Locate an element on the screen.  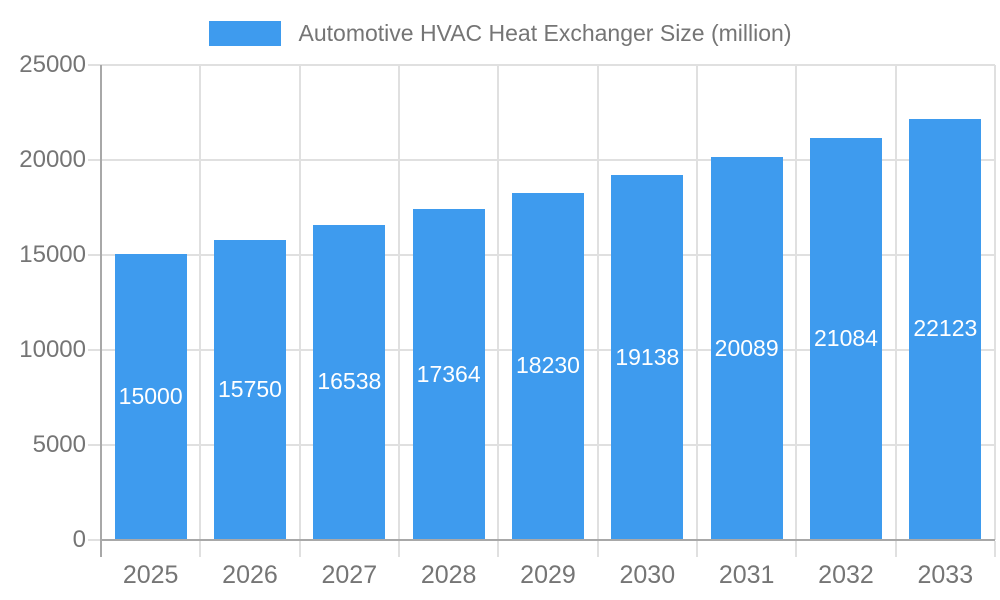
x-axis-tick-label: 2030 is located at coordinates (647, 575).